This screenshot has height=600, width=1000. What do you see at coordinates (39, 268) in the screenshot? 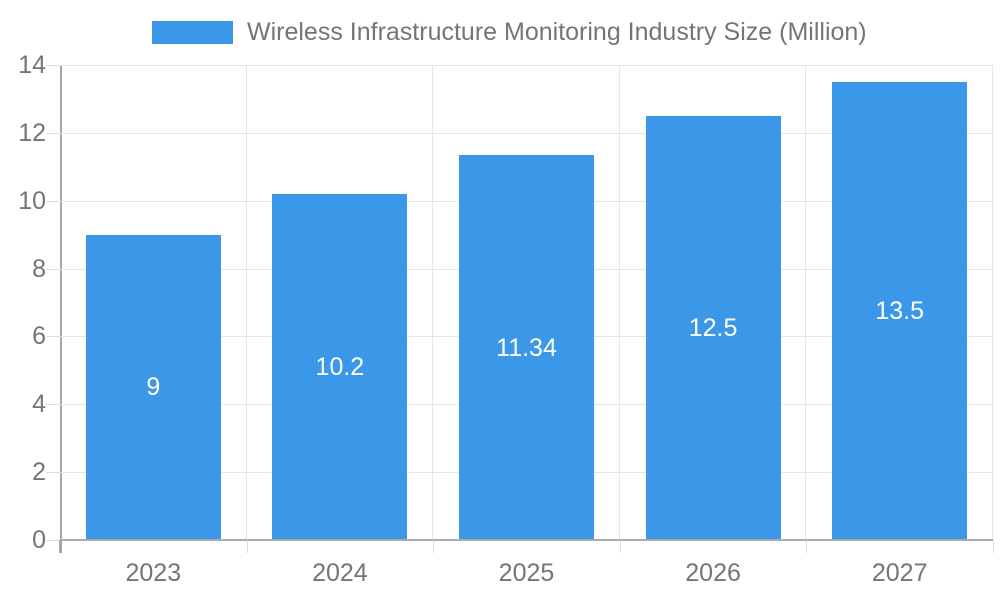
I see `y-axis-tick-label: 8` at bounding box center [39, 268].